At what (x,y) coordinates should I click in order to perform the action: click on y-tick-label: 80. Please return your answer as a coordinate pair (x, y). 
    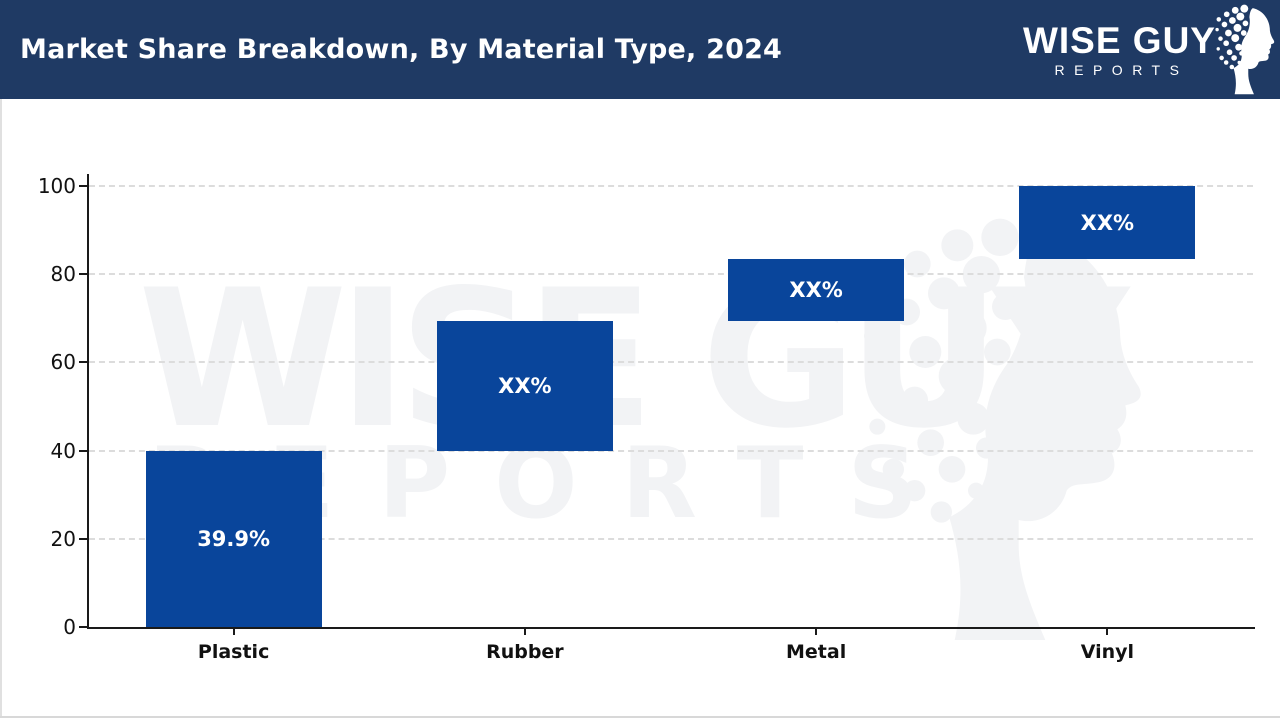
    Looking at the image, I should click on (63, 274).